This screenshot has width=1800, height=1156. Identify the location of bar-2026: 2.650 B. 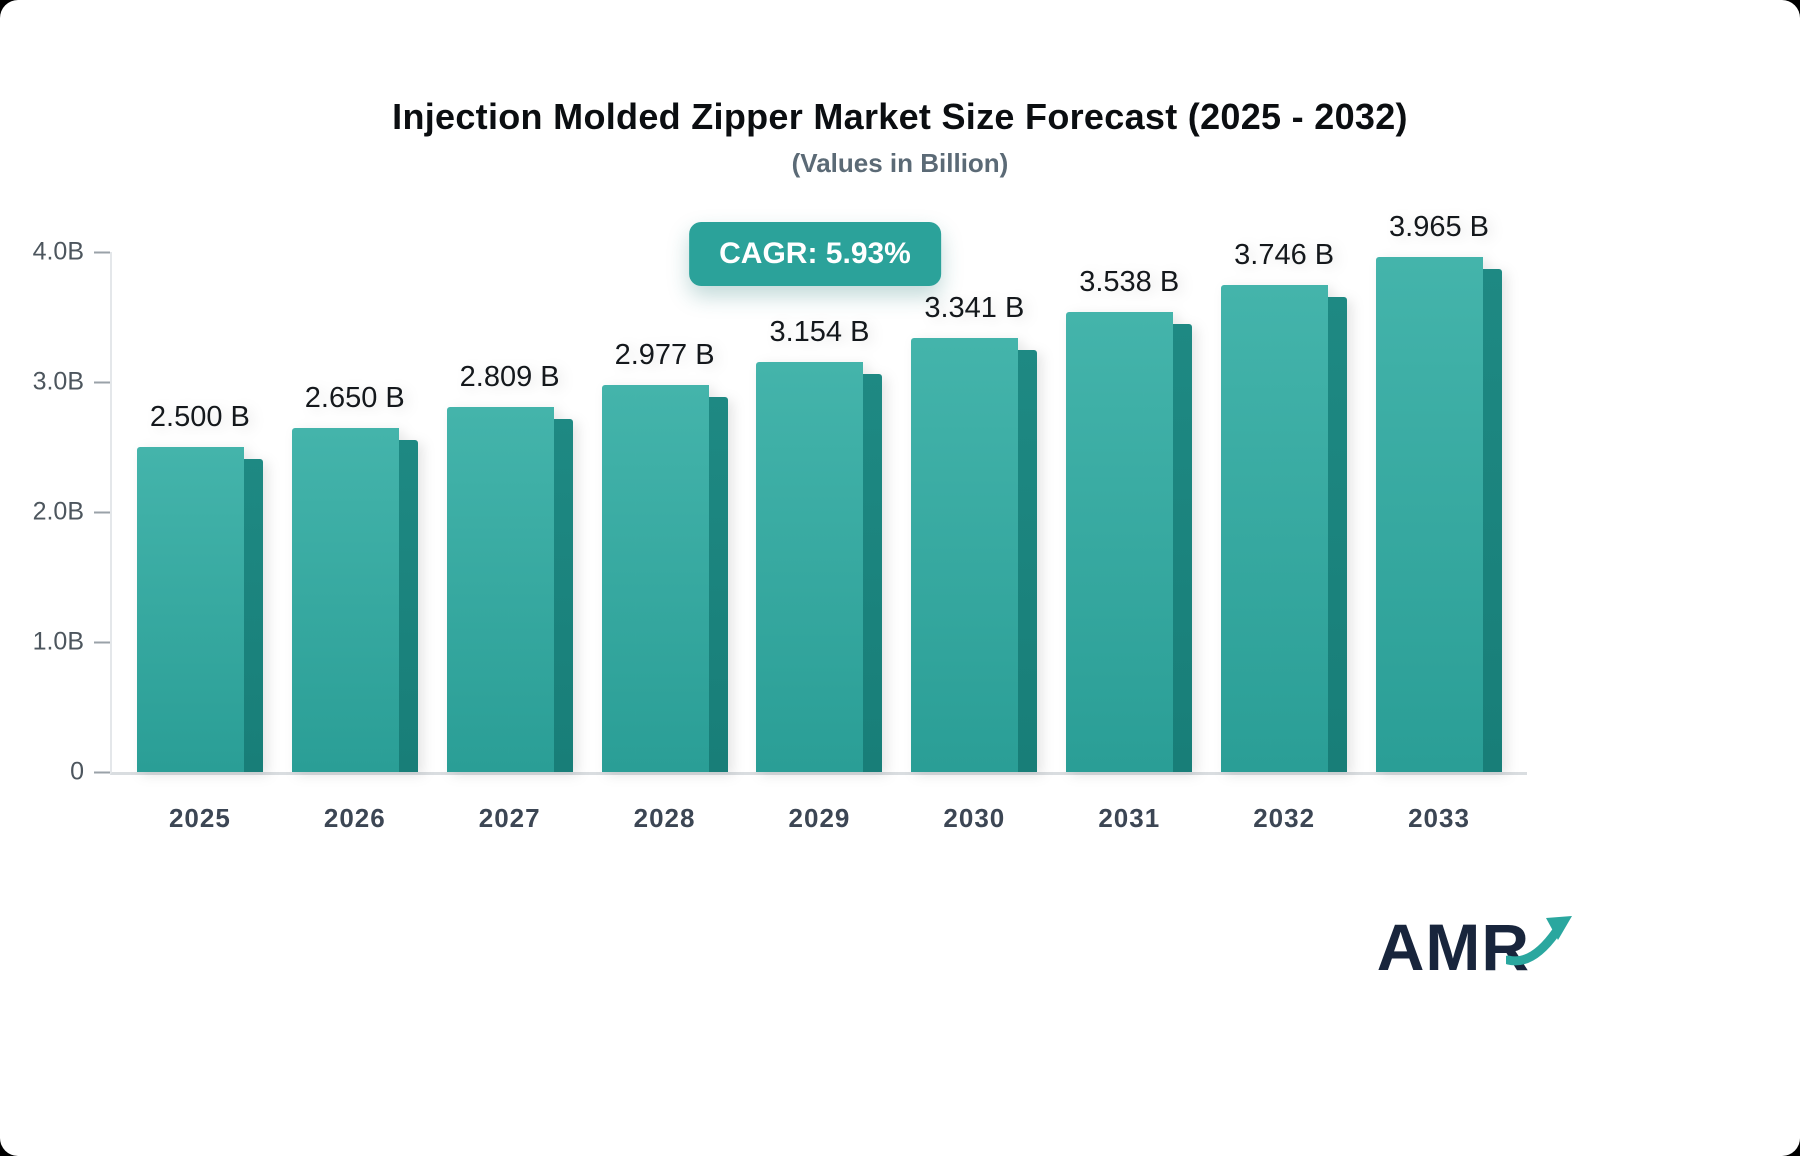
(354, 577).